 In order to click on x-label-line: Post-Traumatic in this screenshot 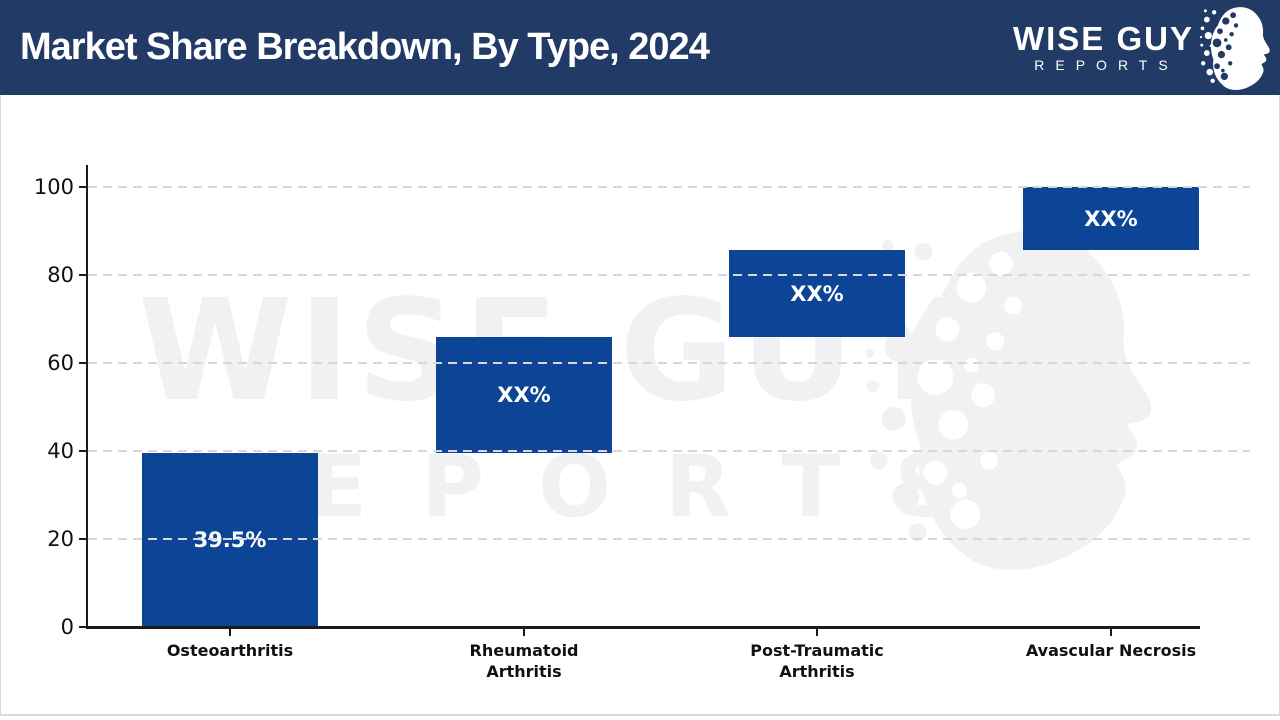, I will do `click(817, 650)`.